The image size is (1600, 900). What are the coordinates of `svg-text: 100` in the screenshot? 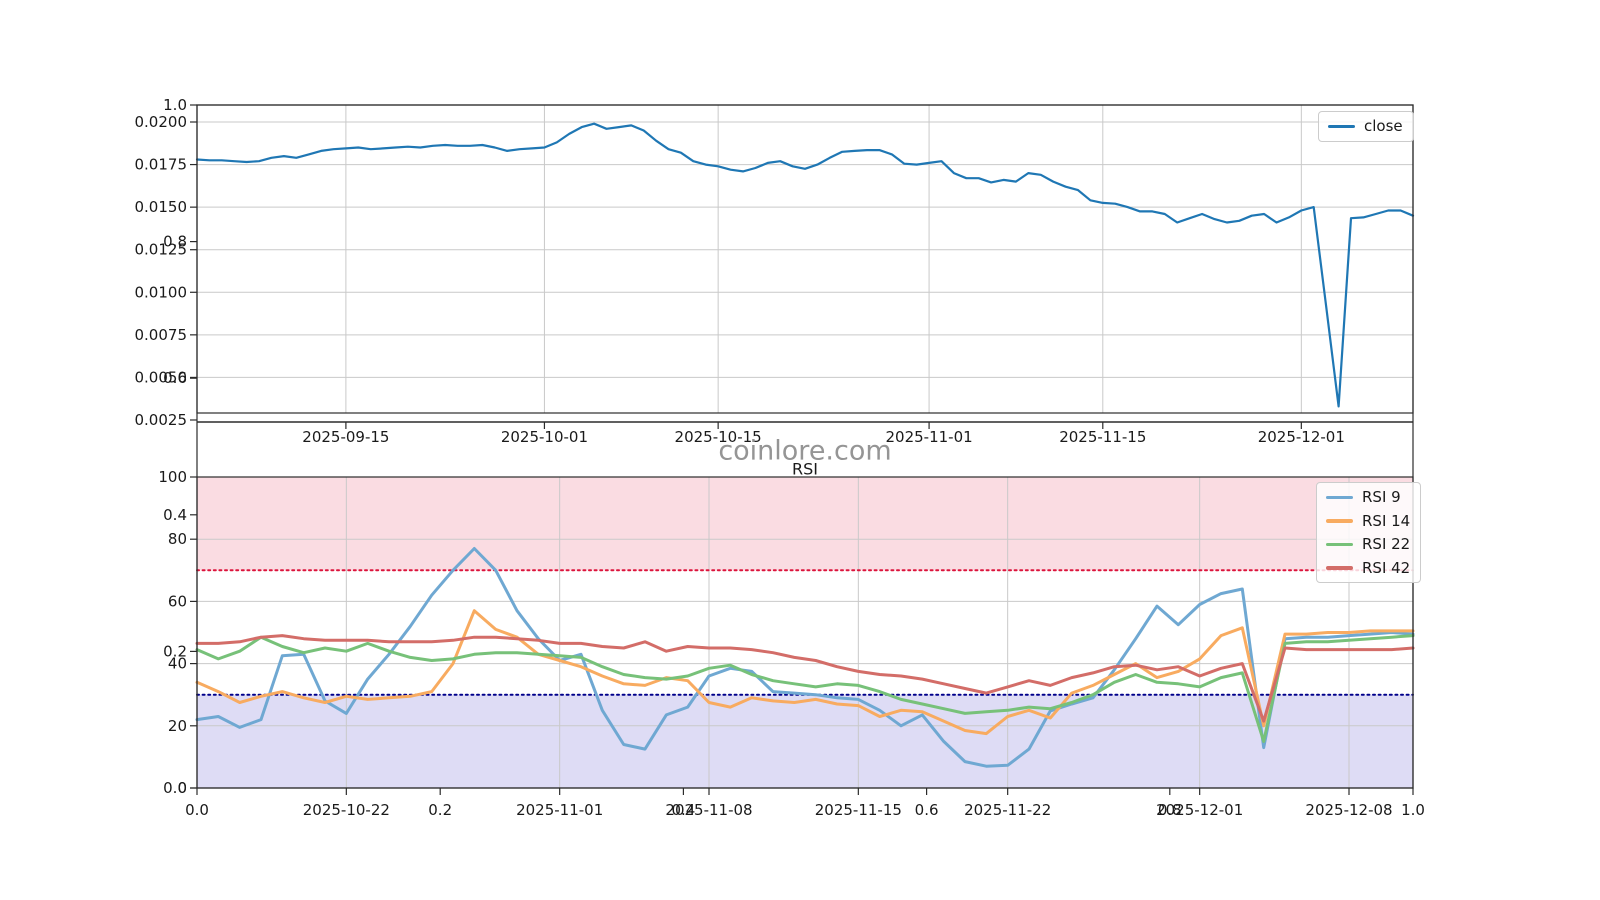 It's located at (172, 477).